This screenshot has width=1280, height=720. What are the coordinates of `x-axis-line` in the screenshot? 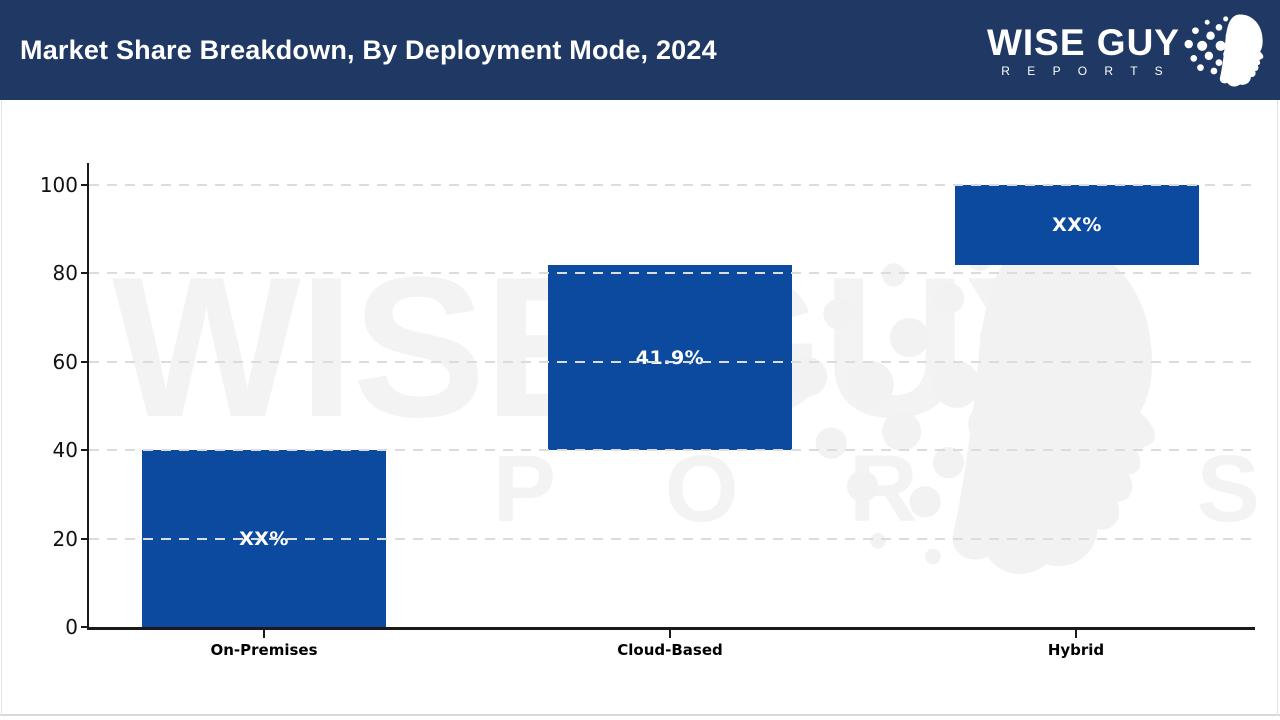 It's located at (671, 628).